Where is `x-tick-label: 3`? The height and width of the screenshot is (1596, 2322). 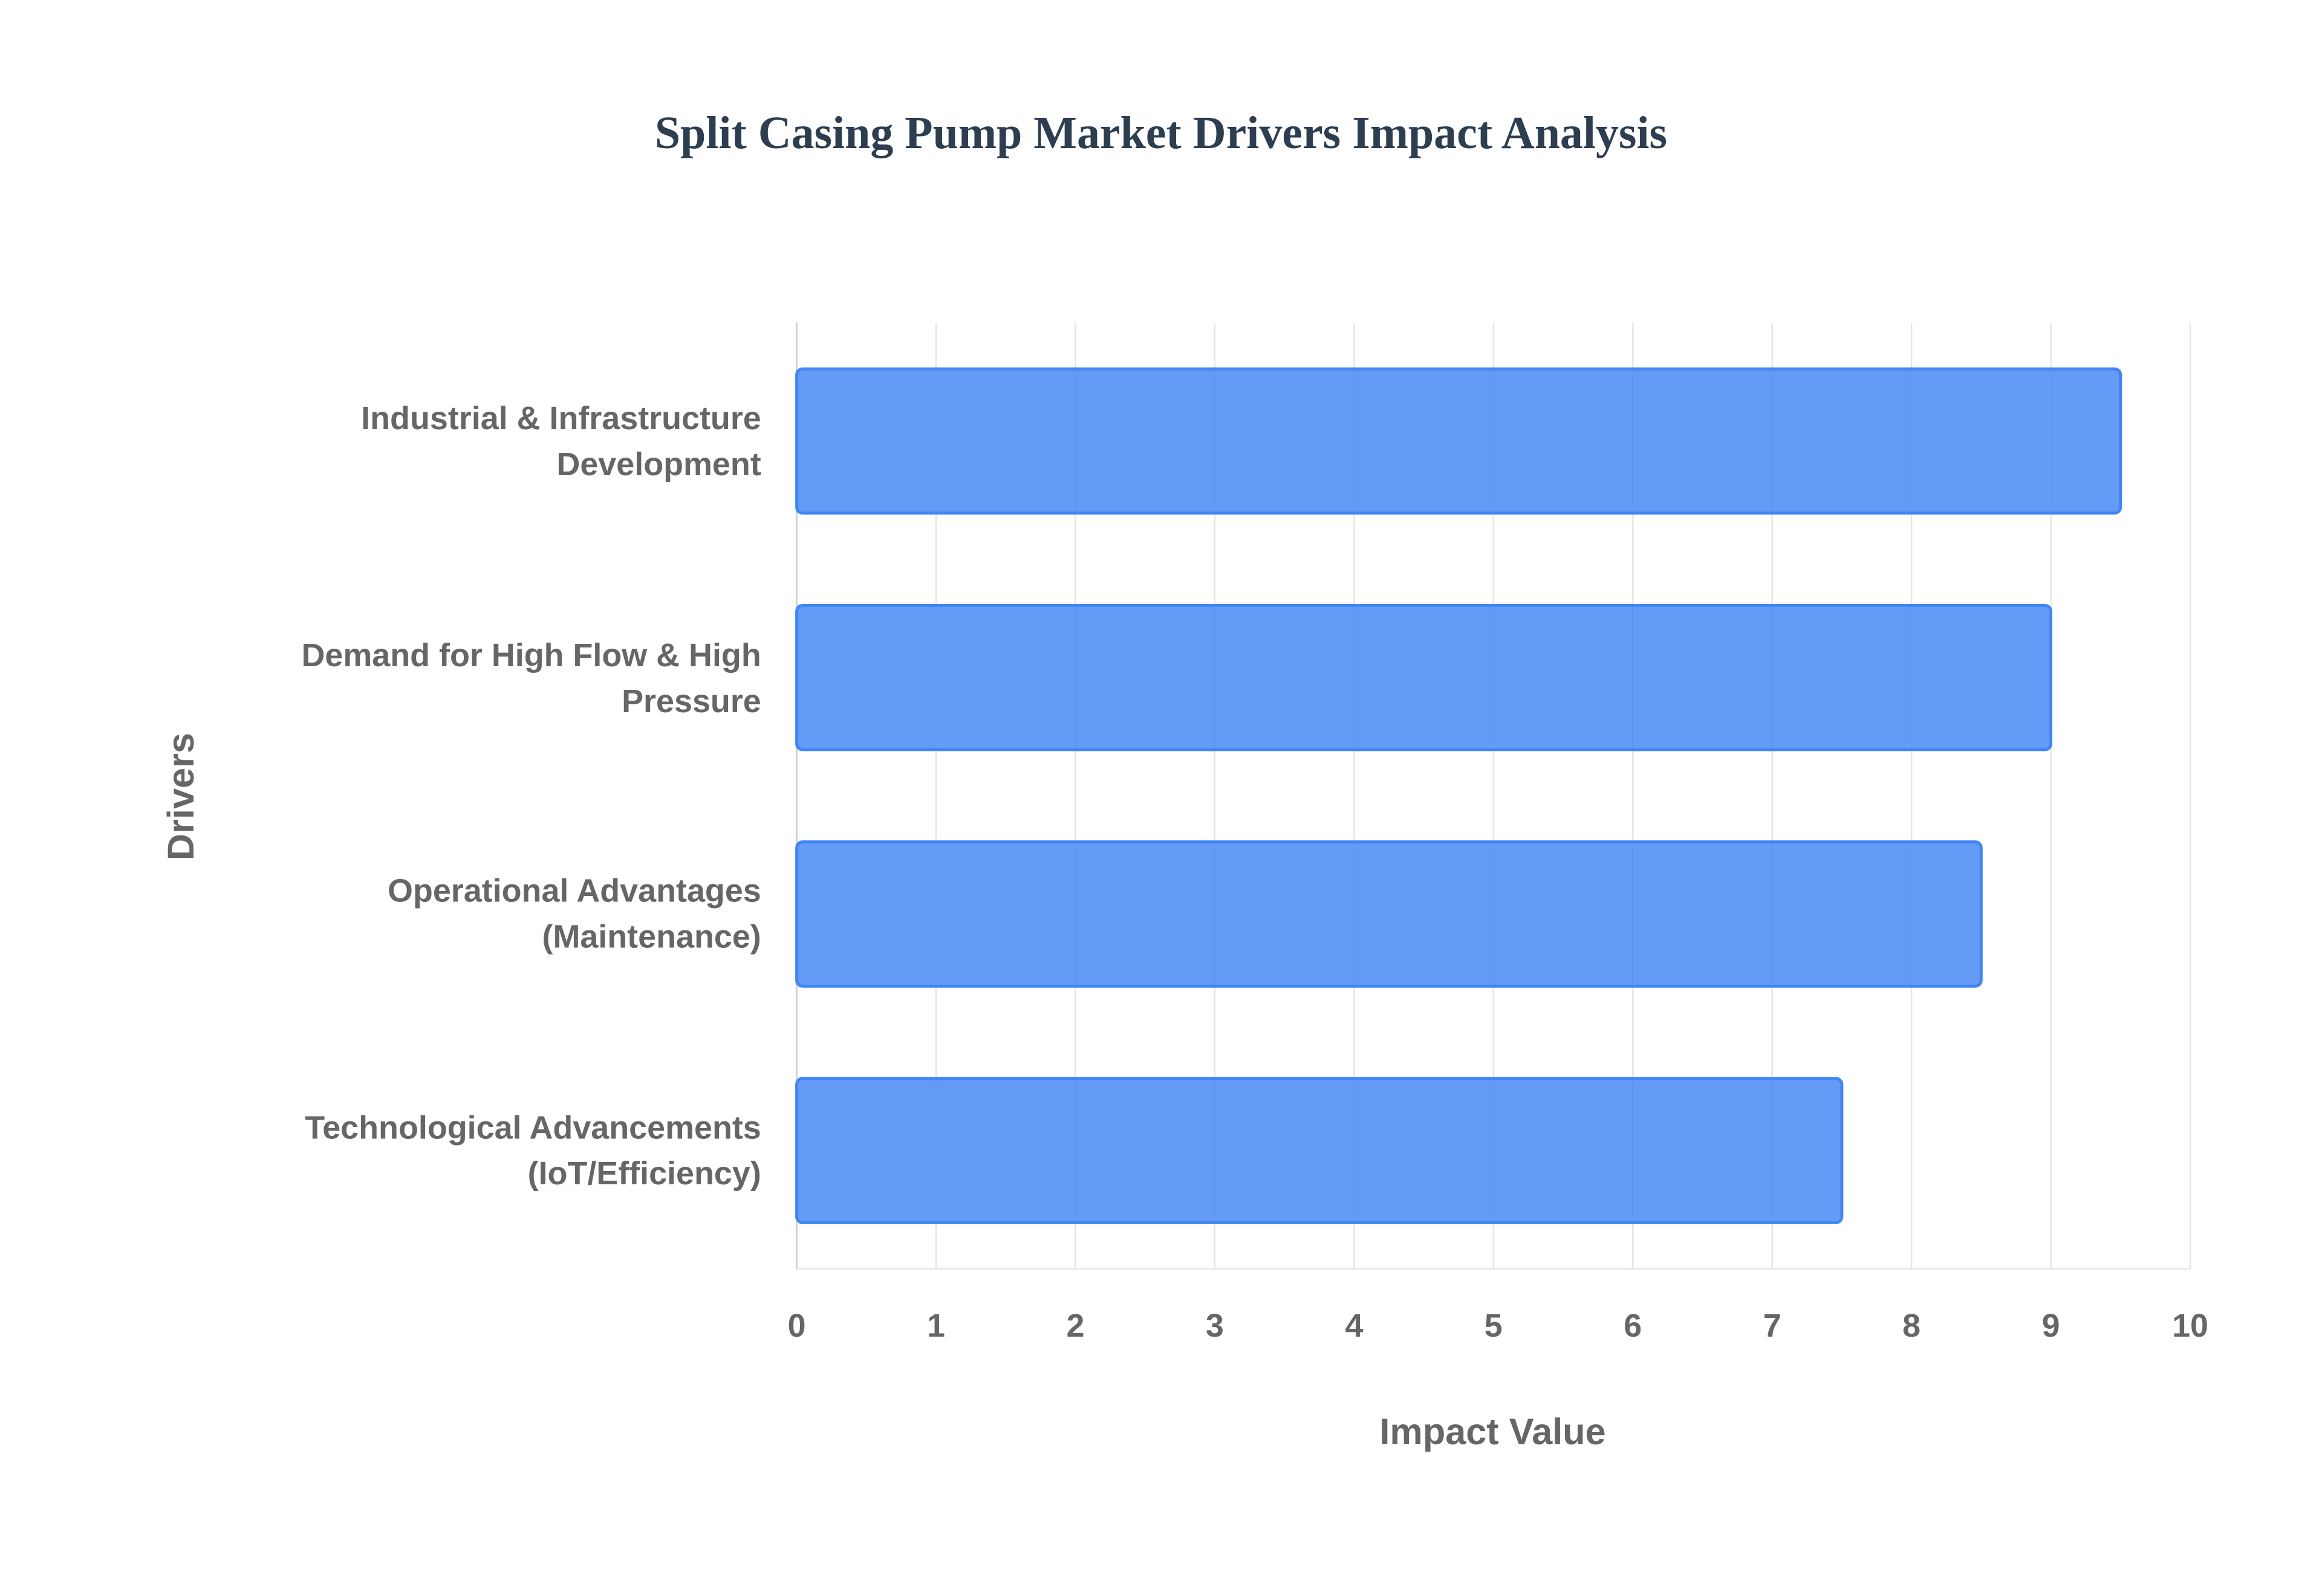 x-tick-label: 3 is located at coordinates (1215, 1326).